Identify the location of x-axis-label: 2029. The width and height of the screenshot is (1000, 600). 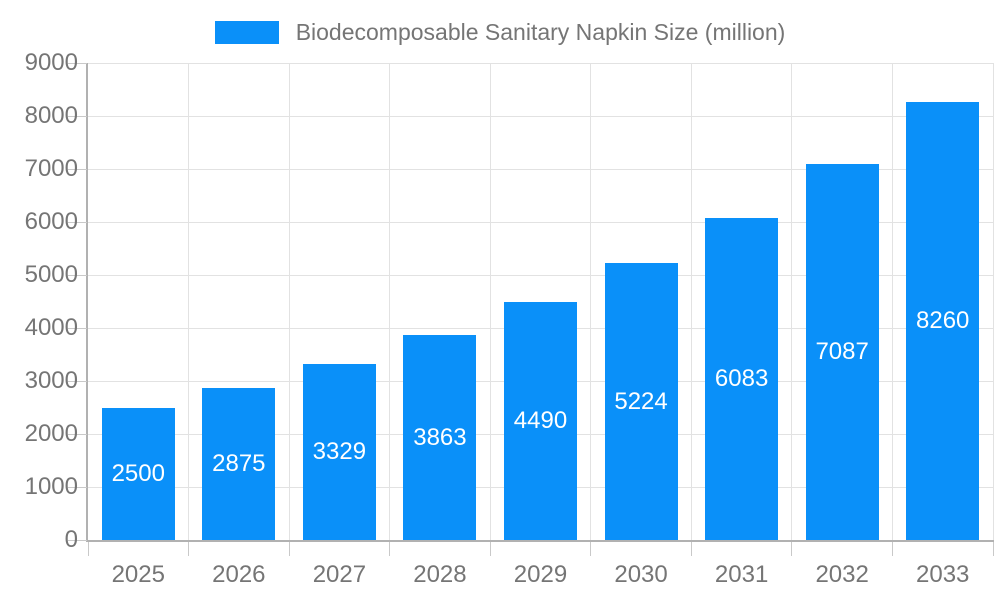
(540, 574).